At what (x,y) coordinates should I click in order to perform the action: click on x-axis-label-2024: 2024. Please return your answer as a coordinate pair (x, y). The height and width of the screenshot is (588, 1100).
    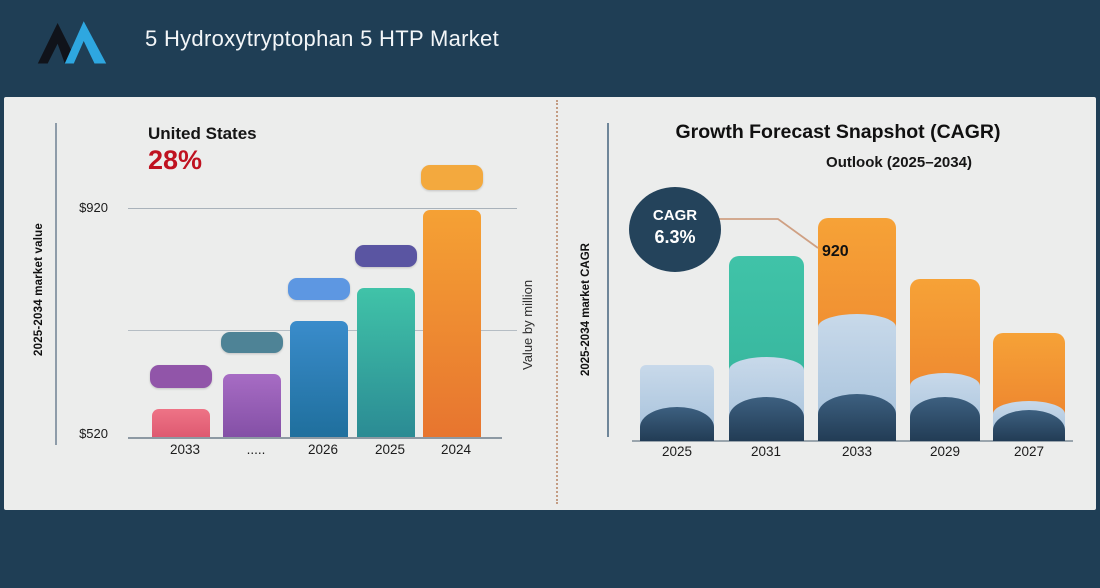
    Looking at the image, I should click on (456, 449).